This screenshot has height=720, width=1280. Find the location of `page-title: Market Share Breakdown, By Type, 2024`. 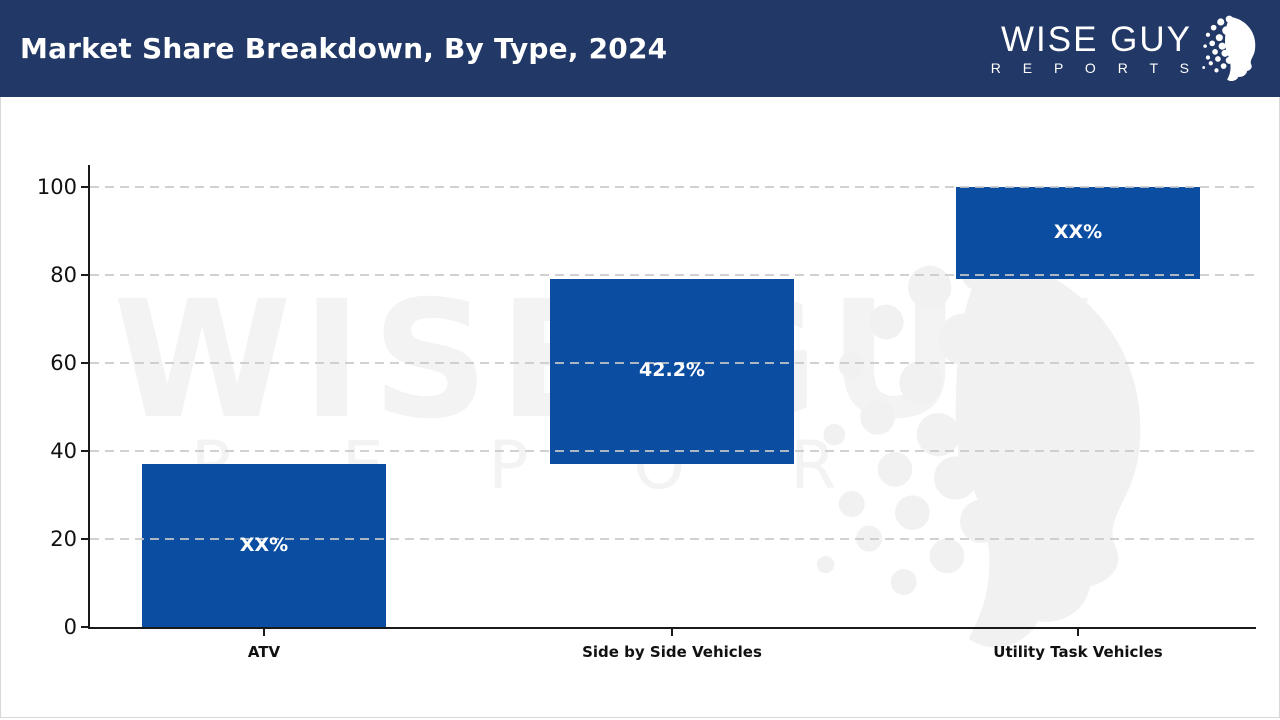

page-title: Market Share Breakdown, By Type, 2024 is located at coordinates (344, 48).